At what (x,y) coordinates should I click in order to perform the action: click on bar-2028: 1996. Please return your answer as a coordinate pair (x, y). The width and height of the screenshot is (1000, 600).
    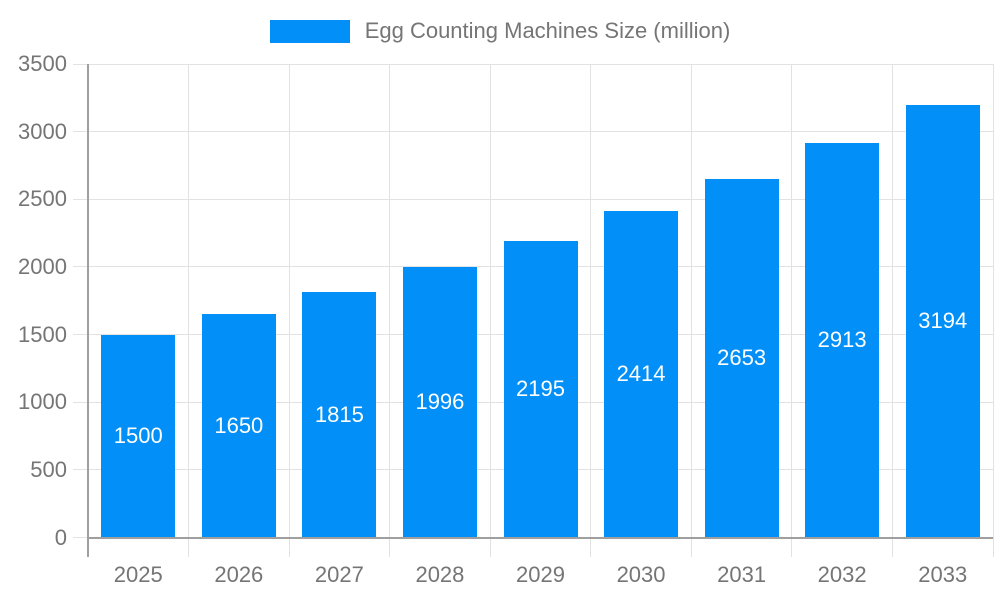
    Looking at the image, I should click on (439, 402).